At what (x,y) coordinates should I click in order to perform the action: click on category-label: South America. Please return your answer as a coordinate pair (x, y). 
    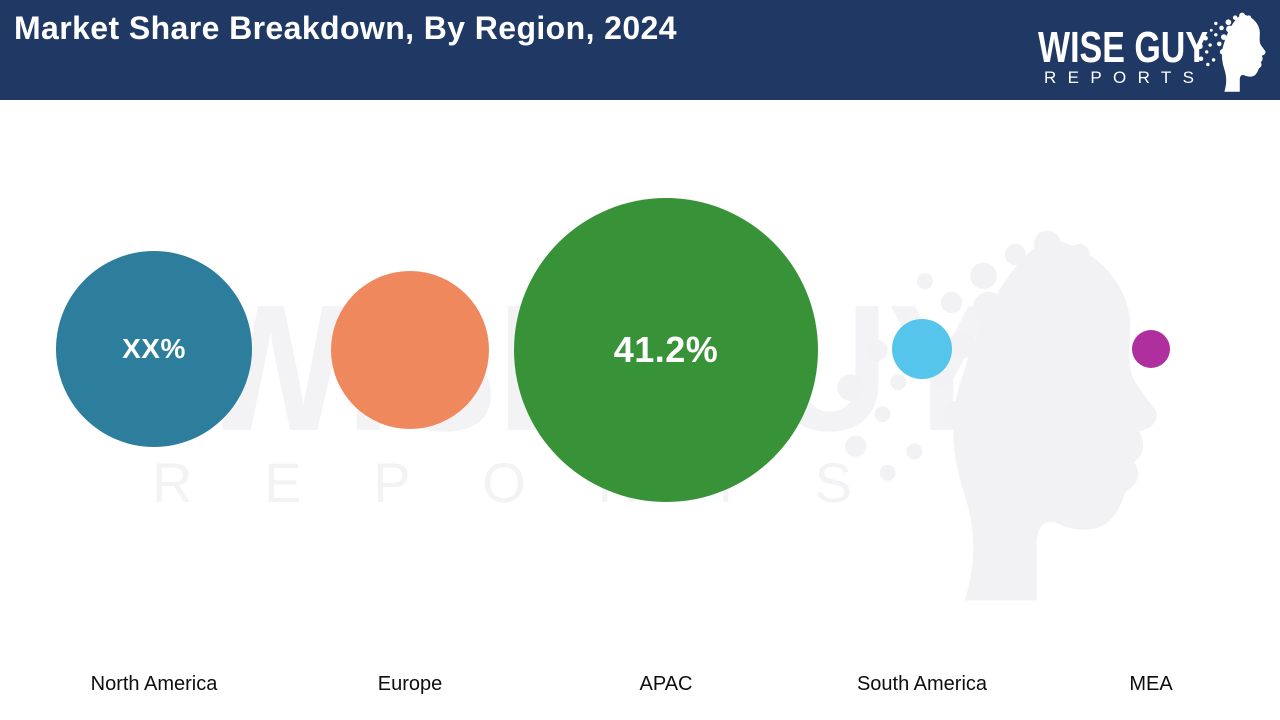
    Looking at the image, I should click on (922, 684).